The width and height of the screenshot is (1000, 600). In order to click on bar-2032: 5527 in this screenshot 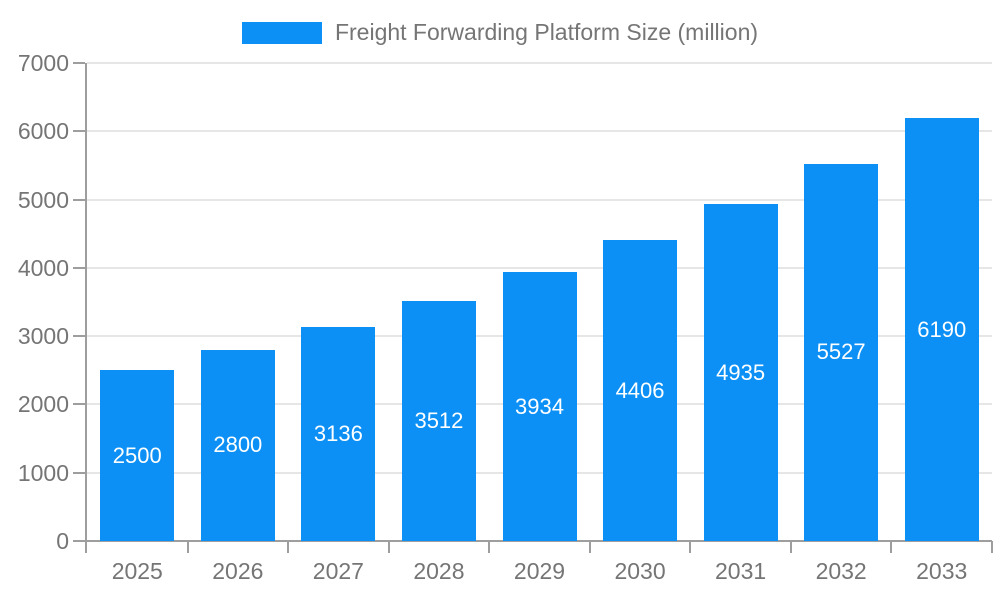, I will do `click(841, 352)`.